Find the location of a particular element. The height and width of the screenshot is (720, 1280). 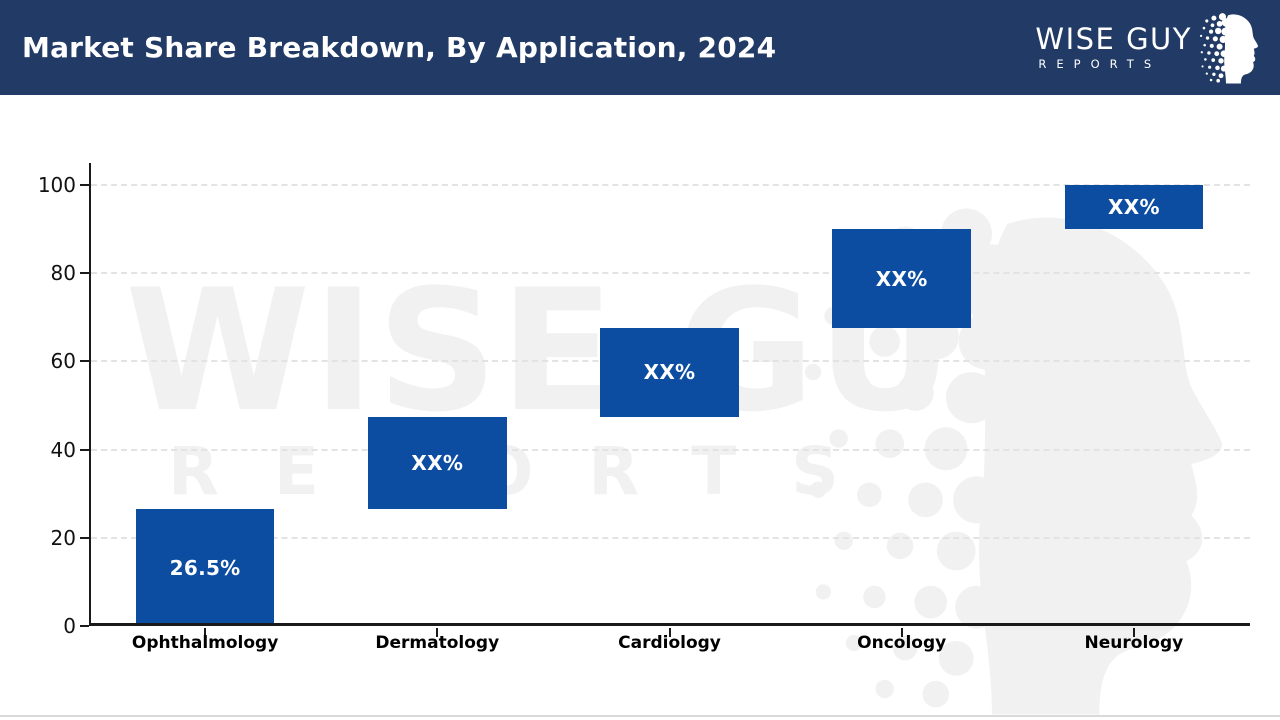

bar-value-label: 26.5% is located at coordinates (205, 567).